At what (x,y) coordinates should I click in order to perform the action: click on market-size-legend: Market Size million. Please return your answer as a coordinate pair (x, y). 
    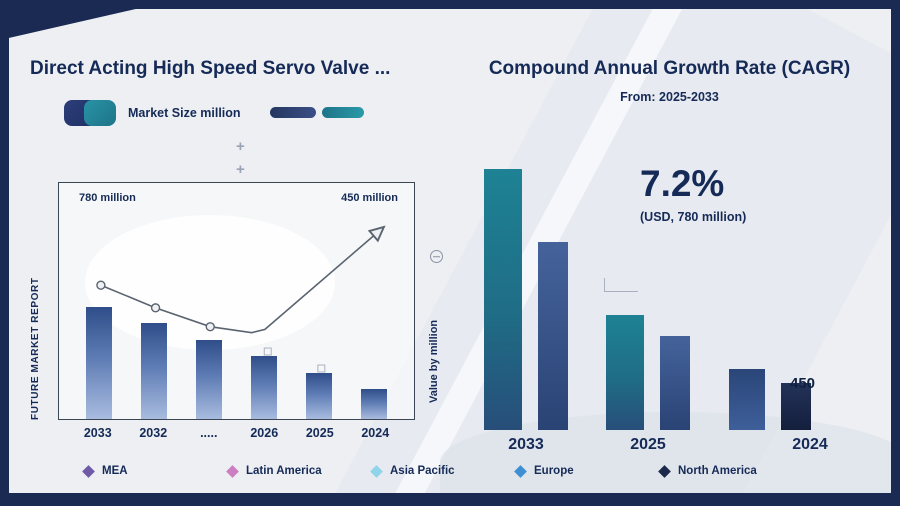
    Looking at the image, I should click on (152, 113).